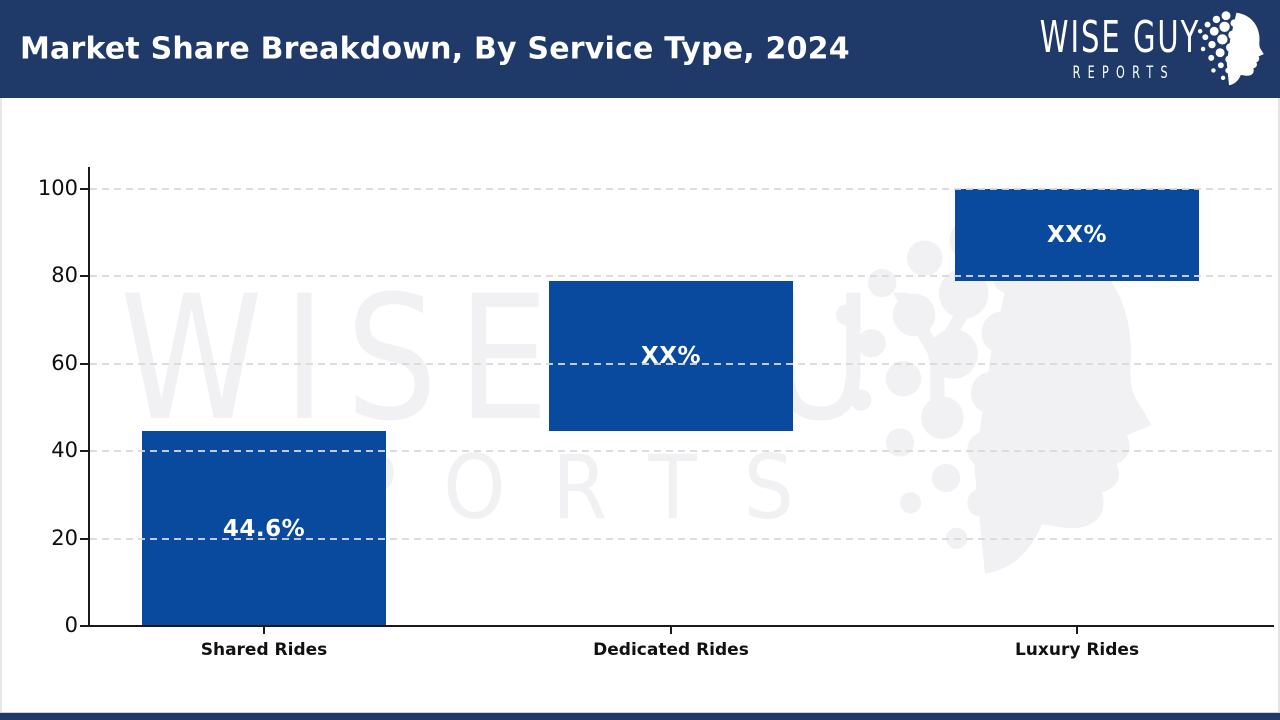 The image size is (1280, 720). Describe the element at coordinates (64, 450) in the screenshot. I see `y-axis-tick-label: 40` at that location.